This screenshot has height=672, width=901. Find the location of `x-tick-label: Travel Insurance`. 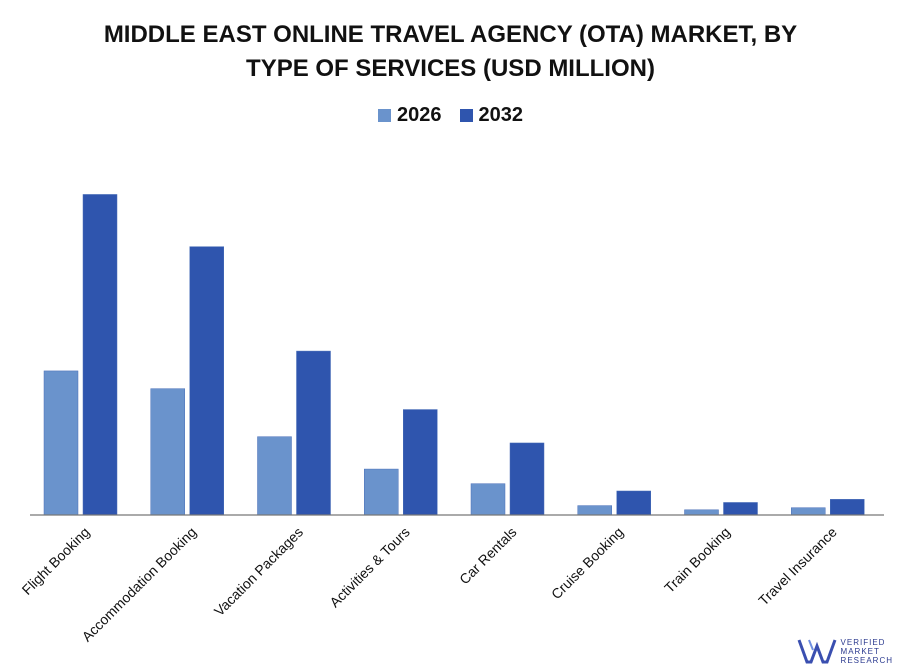

x-tick-label: Travel Insurance is located at coordinates (797, 566).